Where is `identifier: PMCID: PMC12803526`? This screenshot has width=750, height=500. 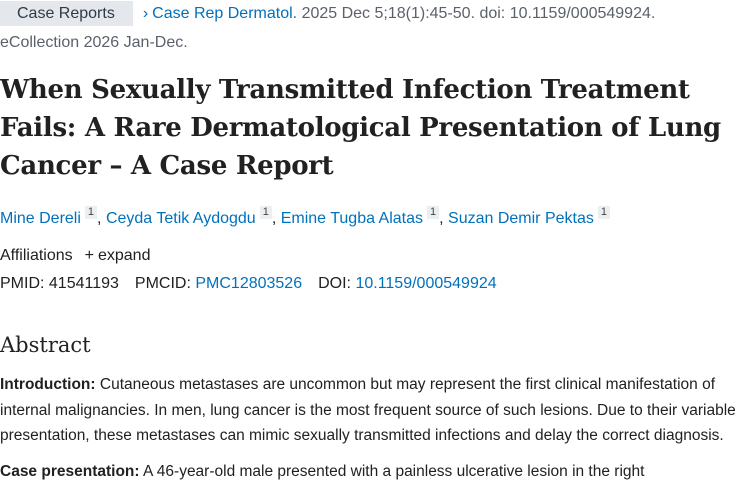 identifier: PMCID: PMC12803526 is located at coordinates (218, 283).